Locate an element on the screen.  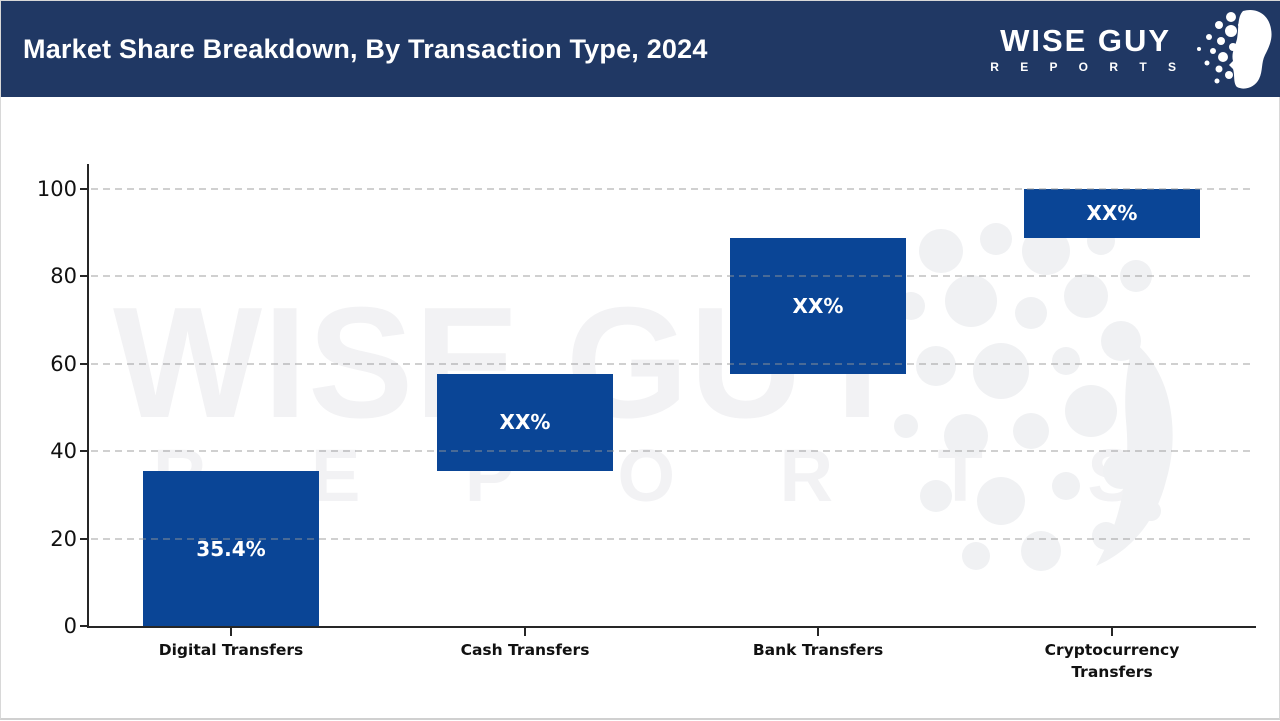
brand-logo: WISE GUY R E P O R T S is located at coordinates (1133, 49).